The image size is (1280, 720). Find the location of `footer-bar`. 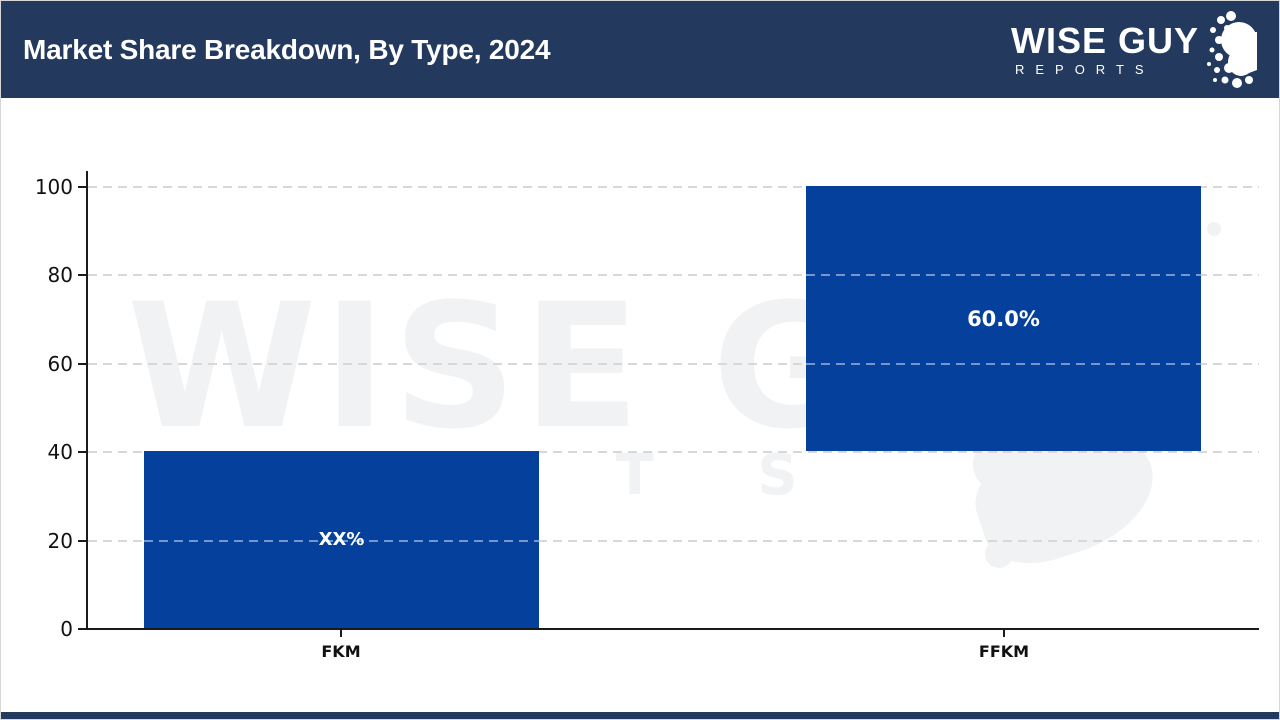

footer-bar is located at coordinates (640, 715).